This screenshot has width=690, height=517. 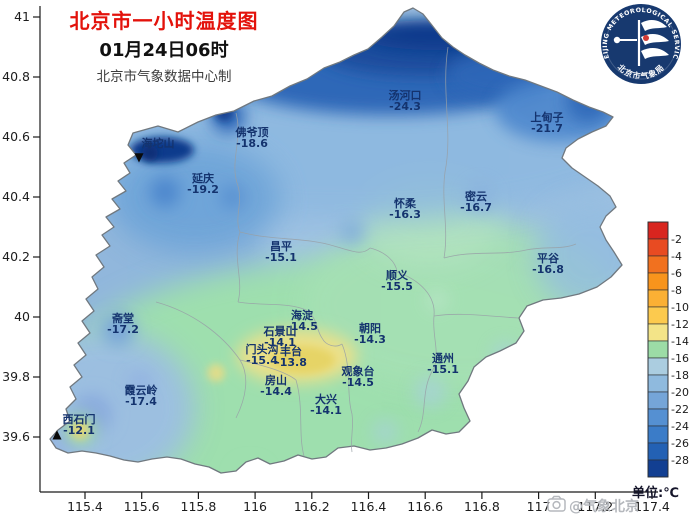 I want to click on station-value: -21.7, so click(x=547, y=128).